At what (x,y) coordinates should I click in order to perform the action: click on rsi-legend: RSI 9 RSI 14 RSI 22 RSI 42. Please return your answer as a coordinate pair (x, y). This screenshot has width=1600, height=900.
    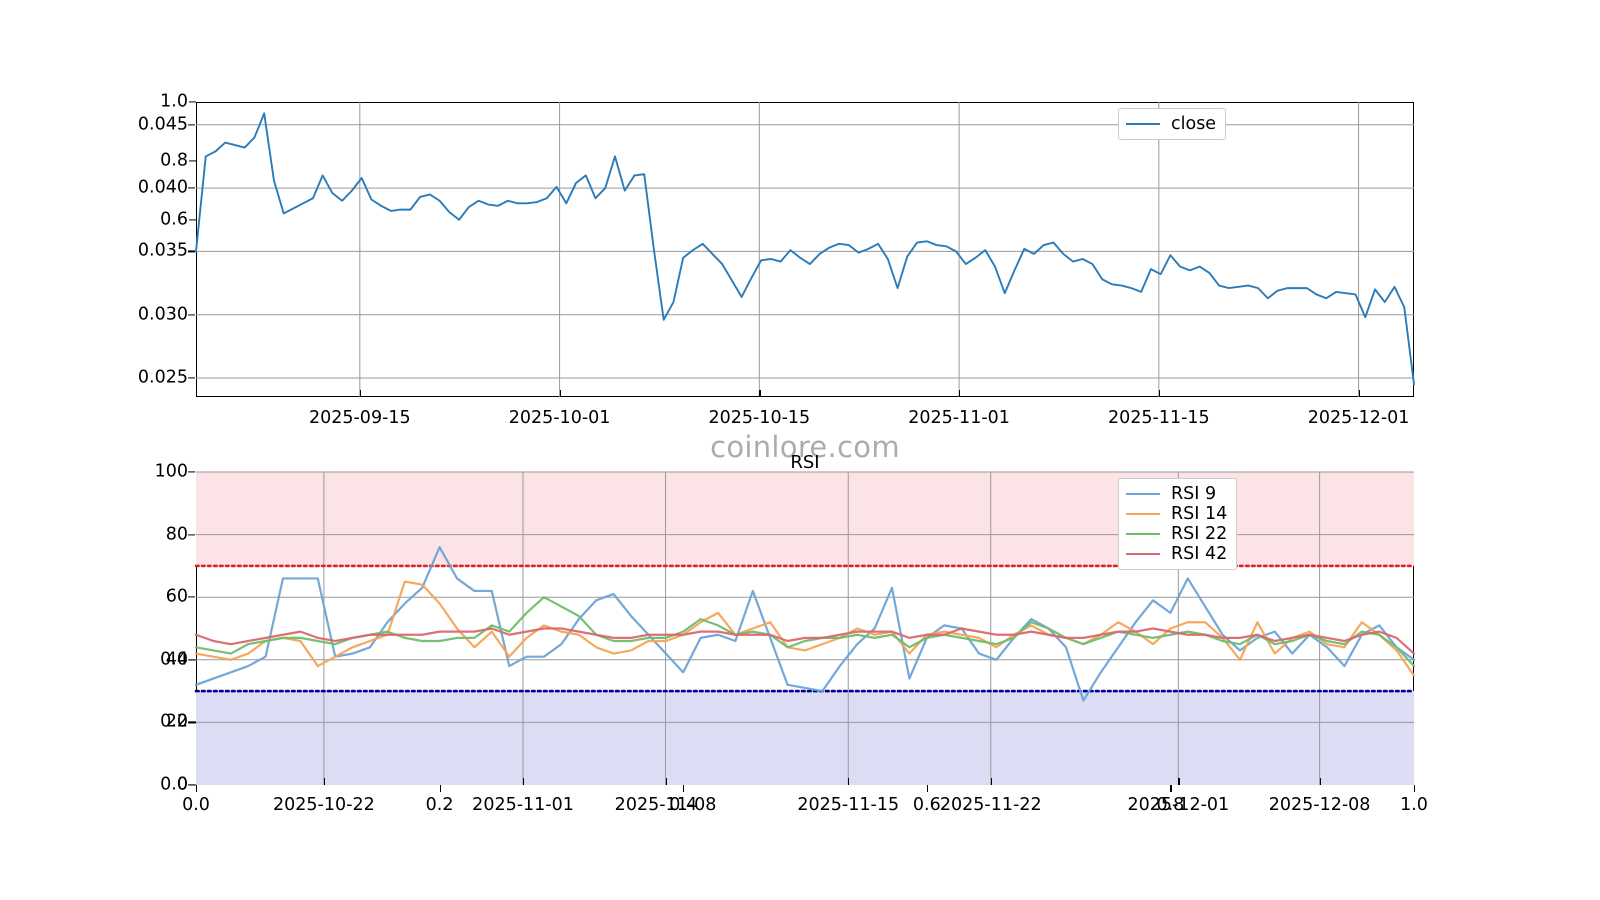
    Looking at the image, I should click on (1178, 524).